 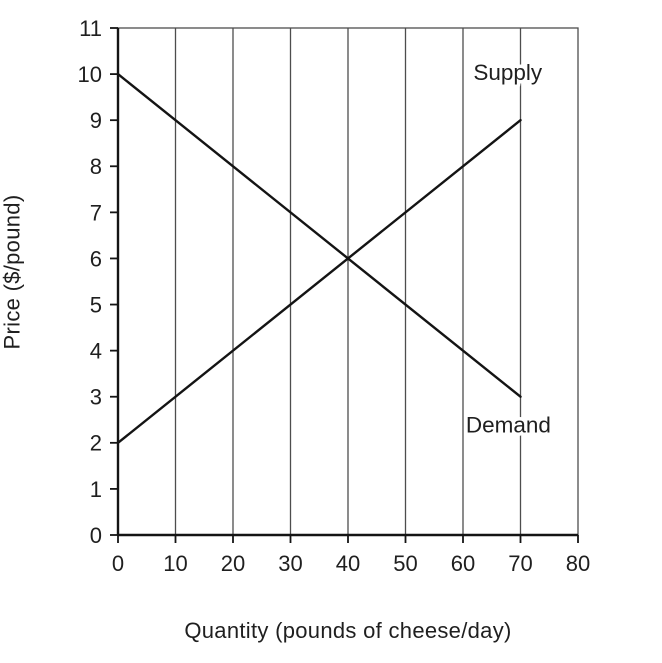 What do you see at coordinates (348, 563) in the screenshot?
I see `x-tick-label-40: 40` at bounding box center [348, 563].